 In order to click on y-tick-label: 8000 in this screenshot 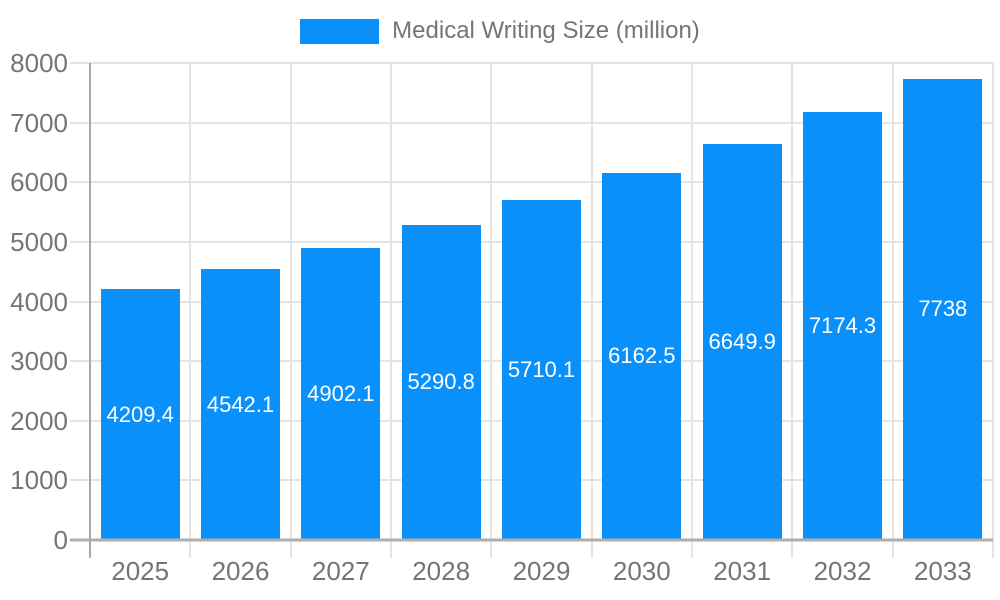, I will do `click(39, 63)`.